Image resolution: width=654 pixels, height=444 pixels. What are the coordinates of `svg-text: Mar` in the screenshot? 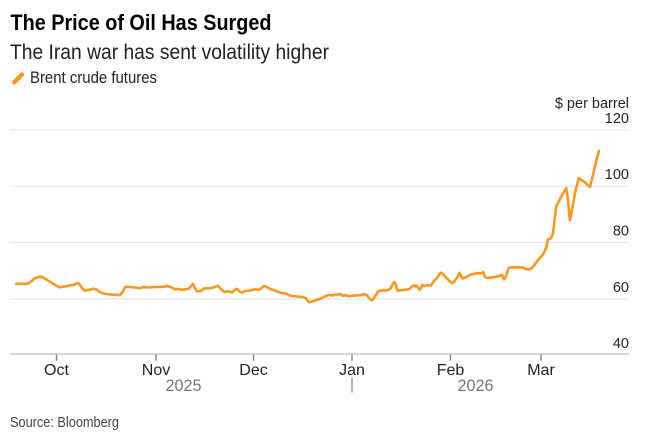 It's located at (541, 370).